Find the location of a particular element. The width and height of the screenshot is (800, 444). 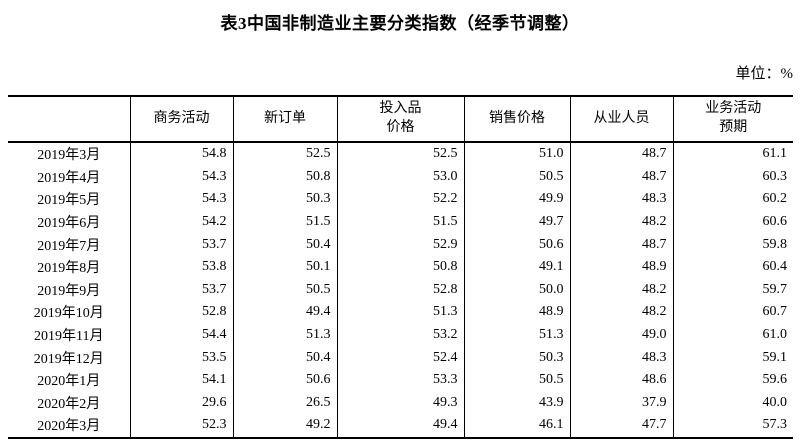

value-cell: 61.1 is located at coordinates (732, 154).